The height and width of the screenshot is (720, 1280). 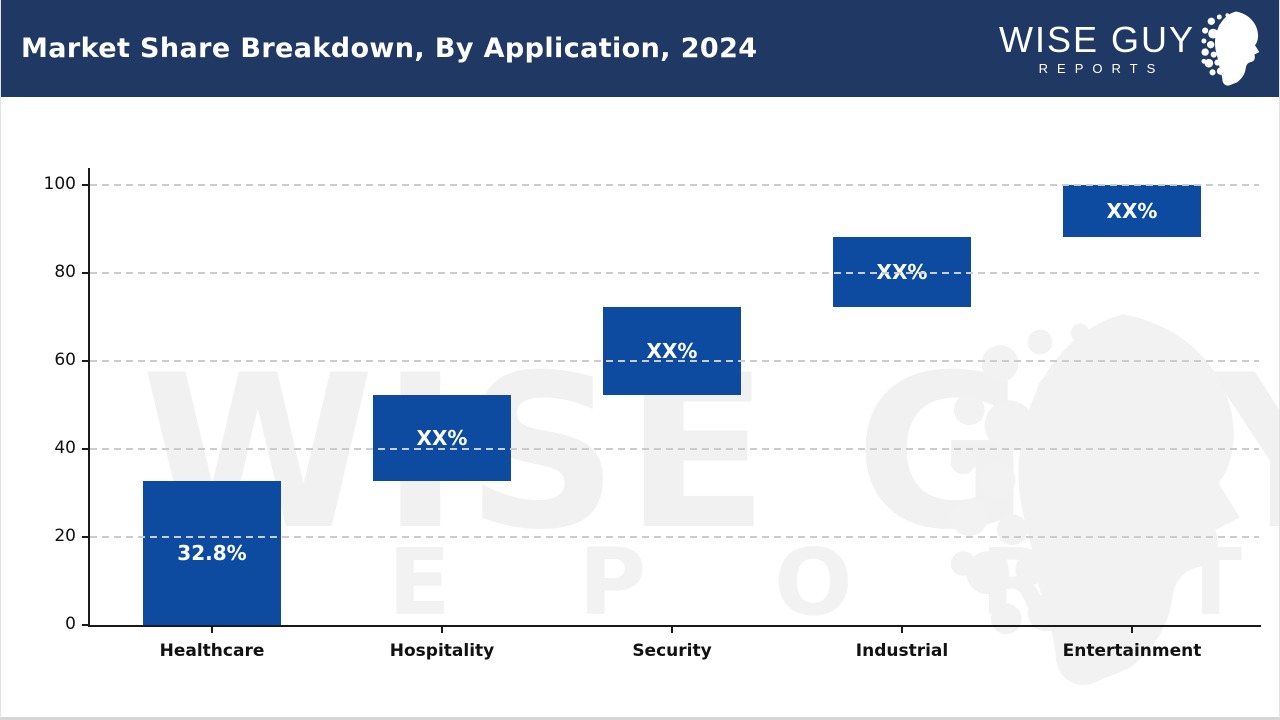 What do you see at coordinates (1230, 48) in the screenshot?
I see `brand-face-icon` at bounding box center [1230, 48].